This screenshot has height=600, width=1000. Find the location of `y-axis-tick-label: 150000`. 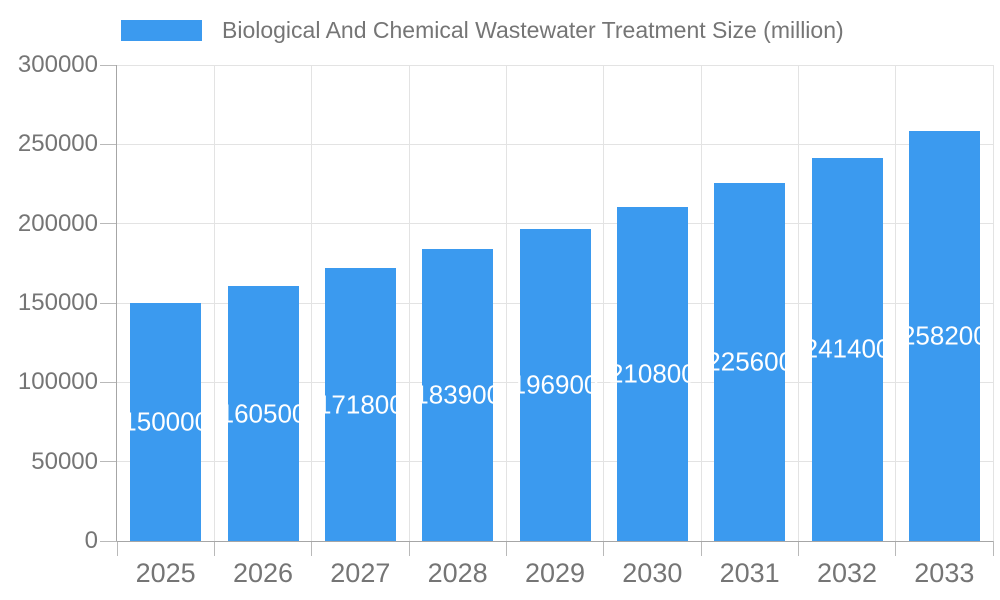

y-axis-tick-label: 150000 is located at coordinates (57, 302).